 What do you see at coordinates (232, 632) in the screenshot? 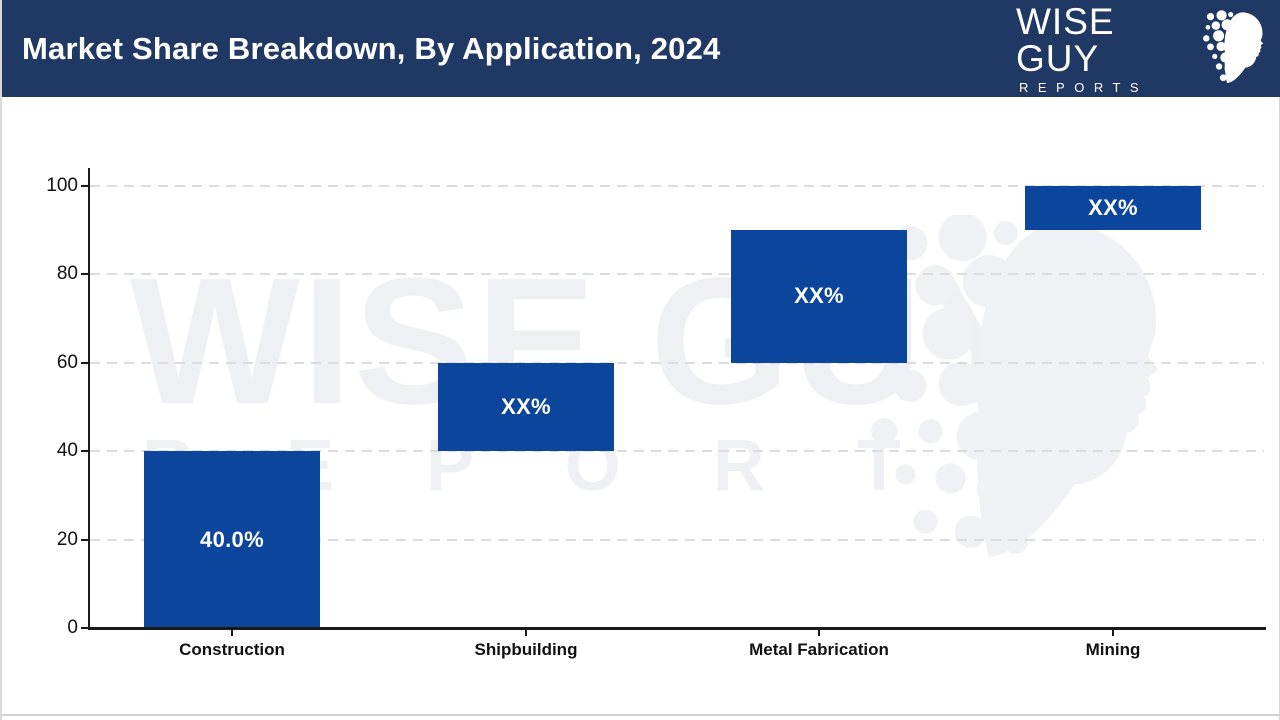
I see `x-tick-mark-construction` at bounding box center [232, 632].